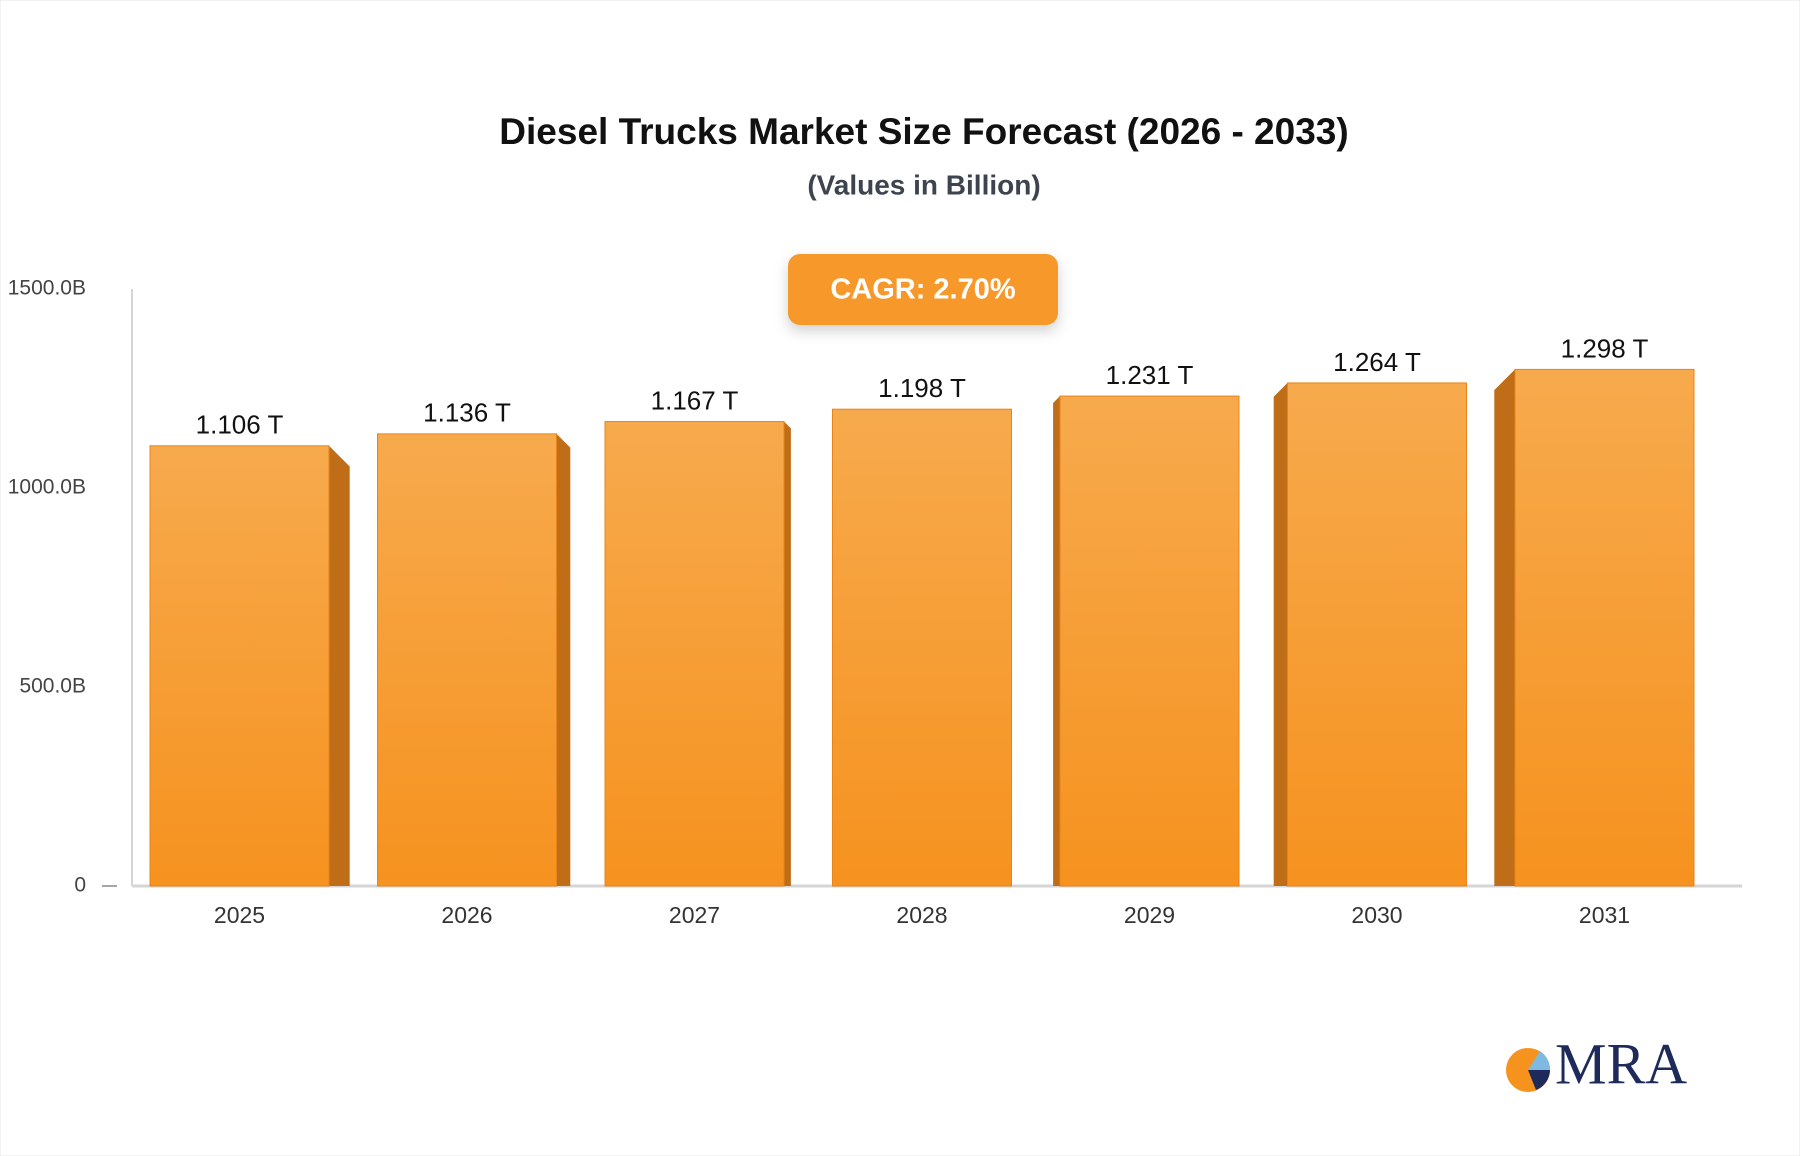  I want to click on x-tick-label: 2029, so click(1149, 915).